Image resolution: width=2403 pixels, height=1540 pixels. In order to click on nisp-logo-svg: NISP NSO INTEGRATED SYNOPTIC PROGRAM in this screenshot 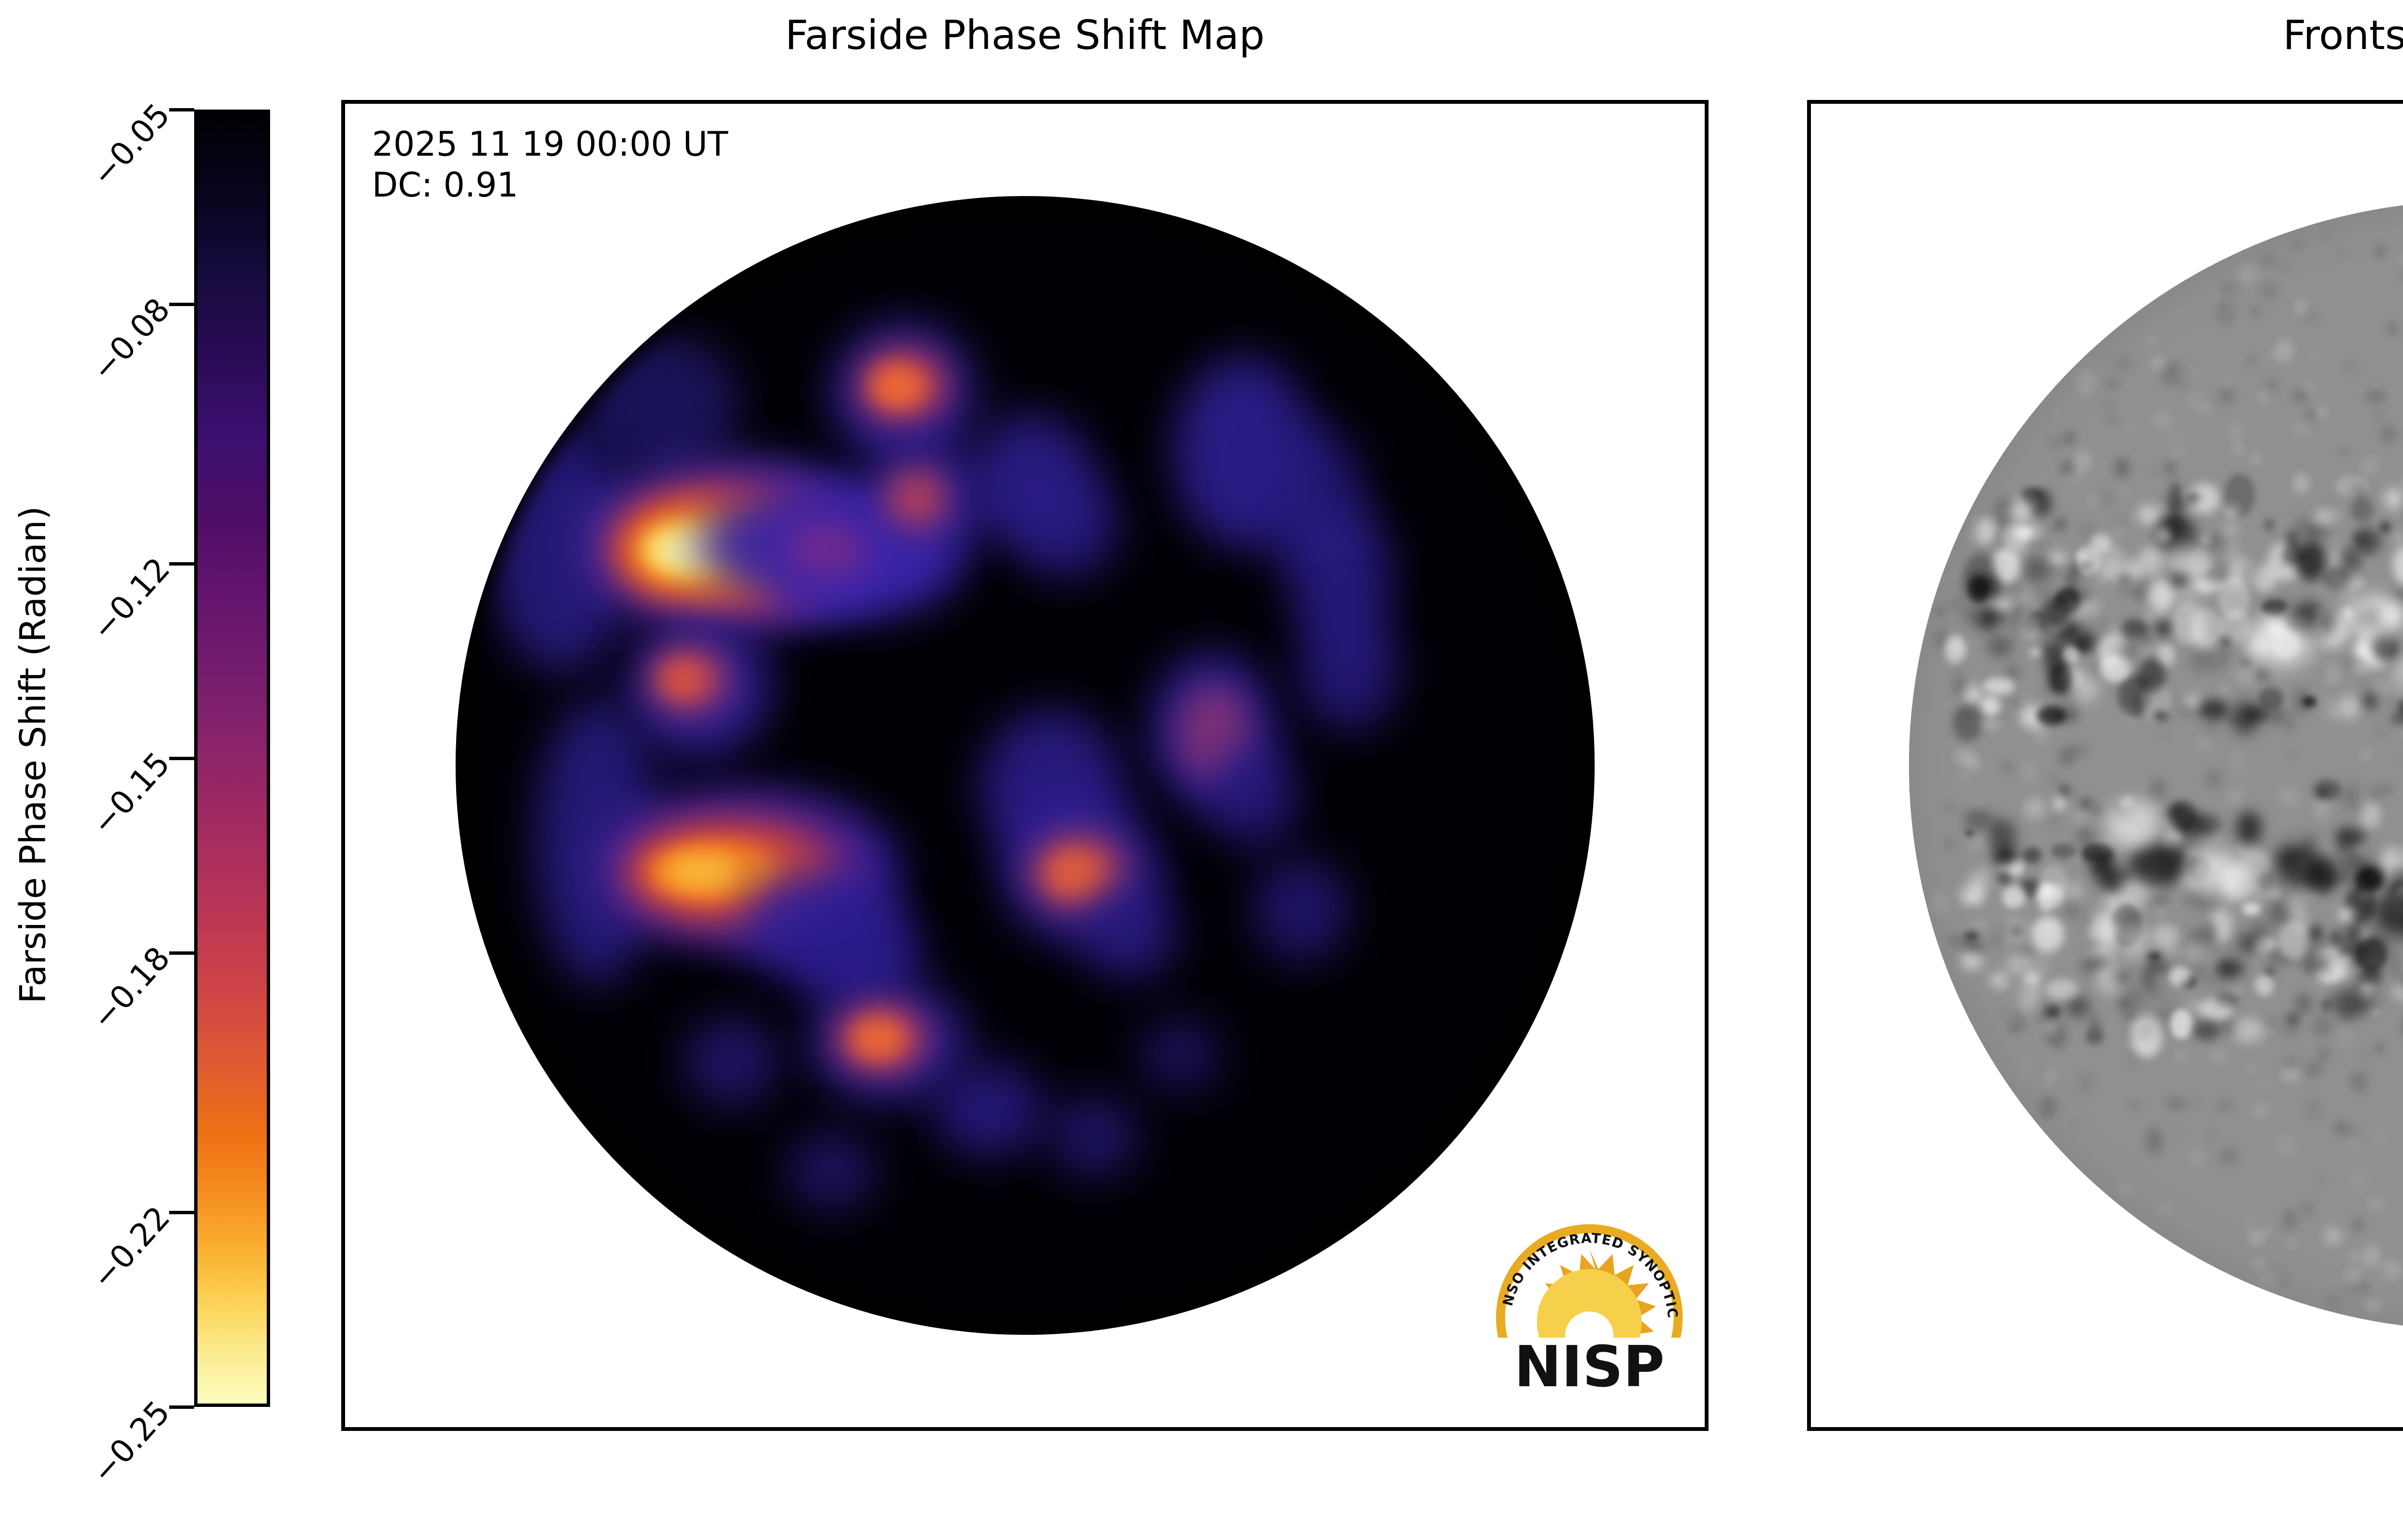, I will do `click(1589, 1317)`.